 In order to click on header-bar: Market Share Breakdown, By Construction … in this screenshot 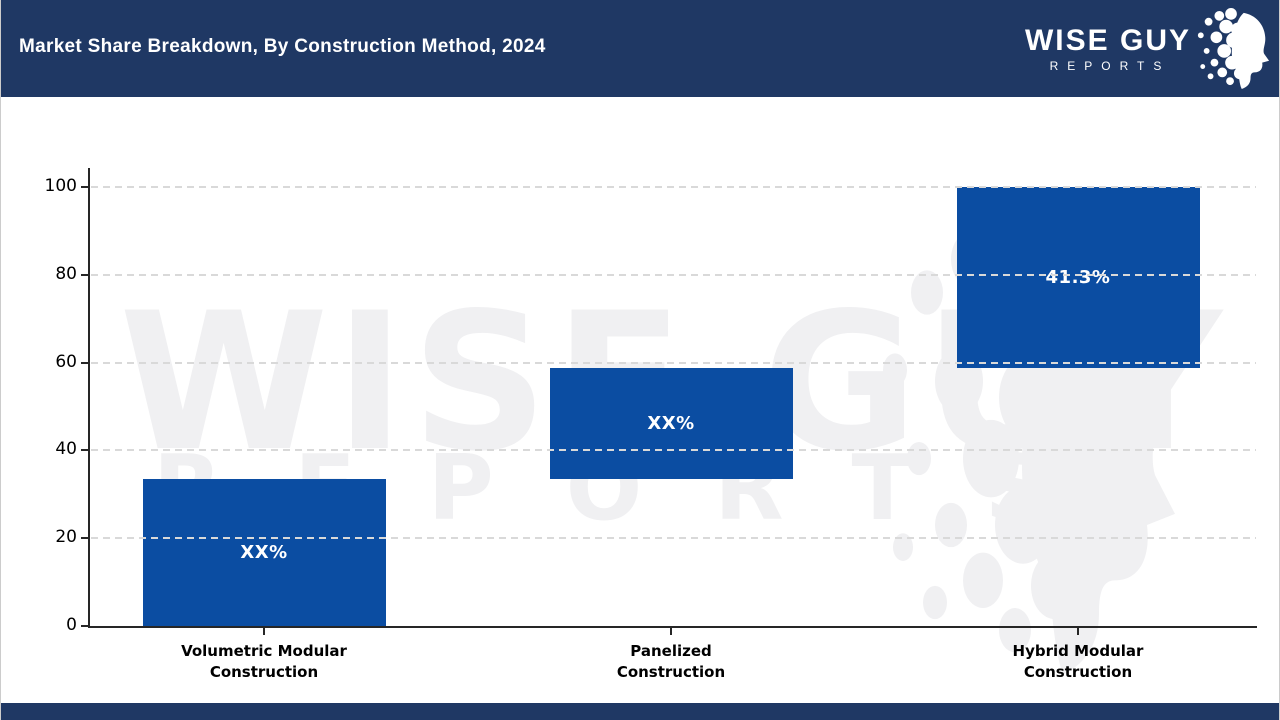, I will do `click(640, 48)`.